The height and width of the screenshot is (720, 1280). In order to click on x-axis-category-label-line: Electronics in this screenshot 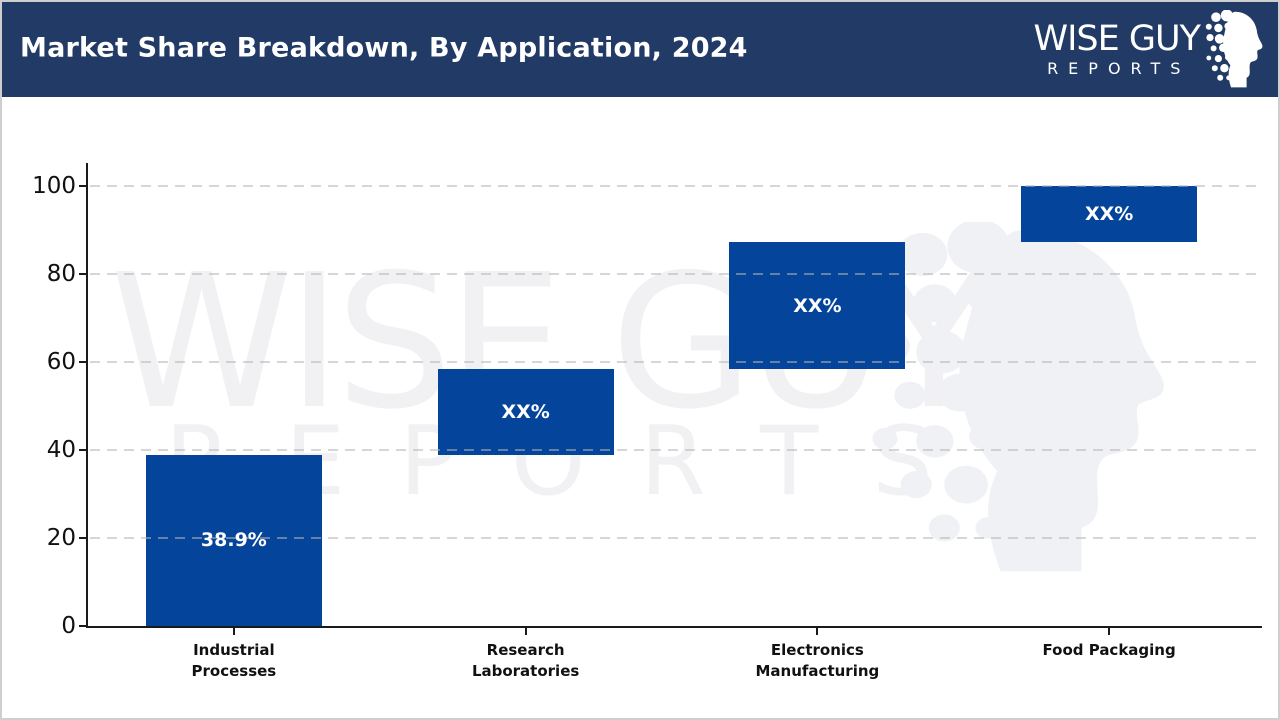, I will do `click(817, 650)`.